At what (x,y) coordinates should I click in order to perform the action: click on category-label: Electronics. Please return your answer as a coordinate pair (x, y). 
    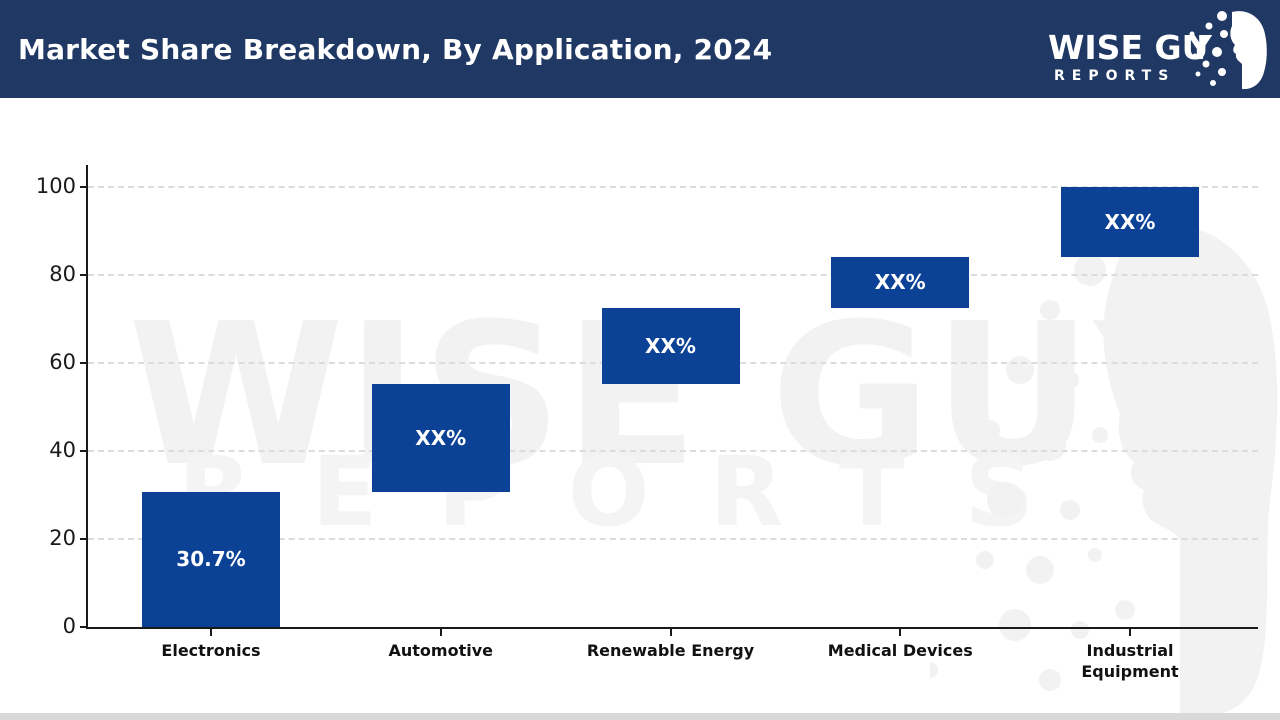
    Looking at the image, I should click on (210, 650).